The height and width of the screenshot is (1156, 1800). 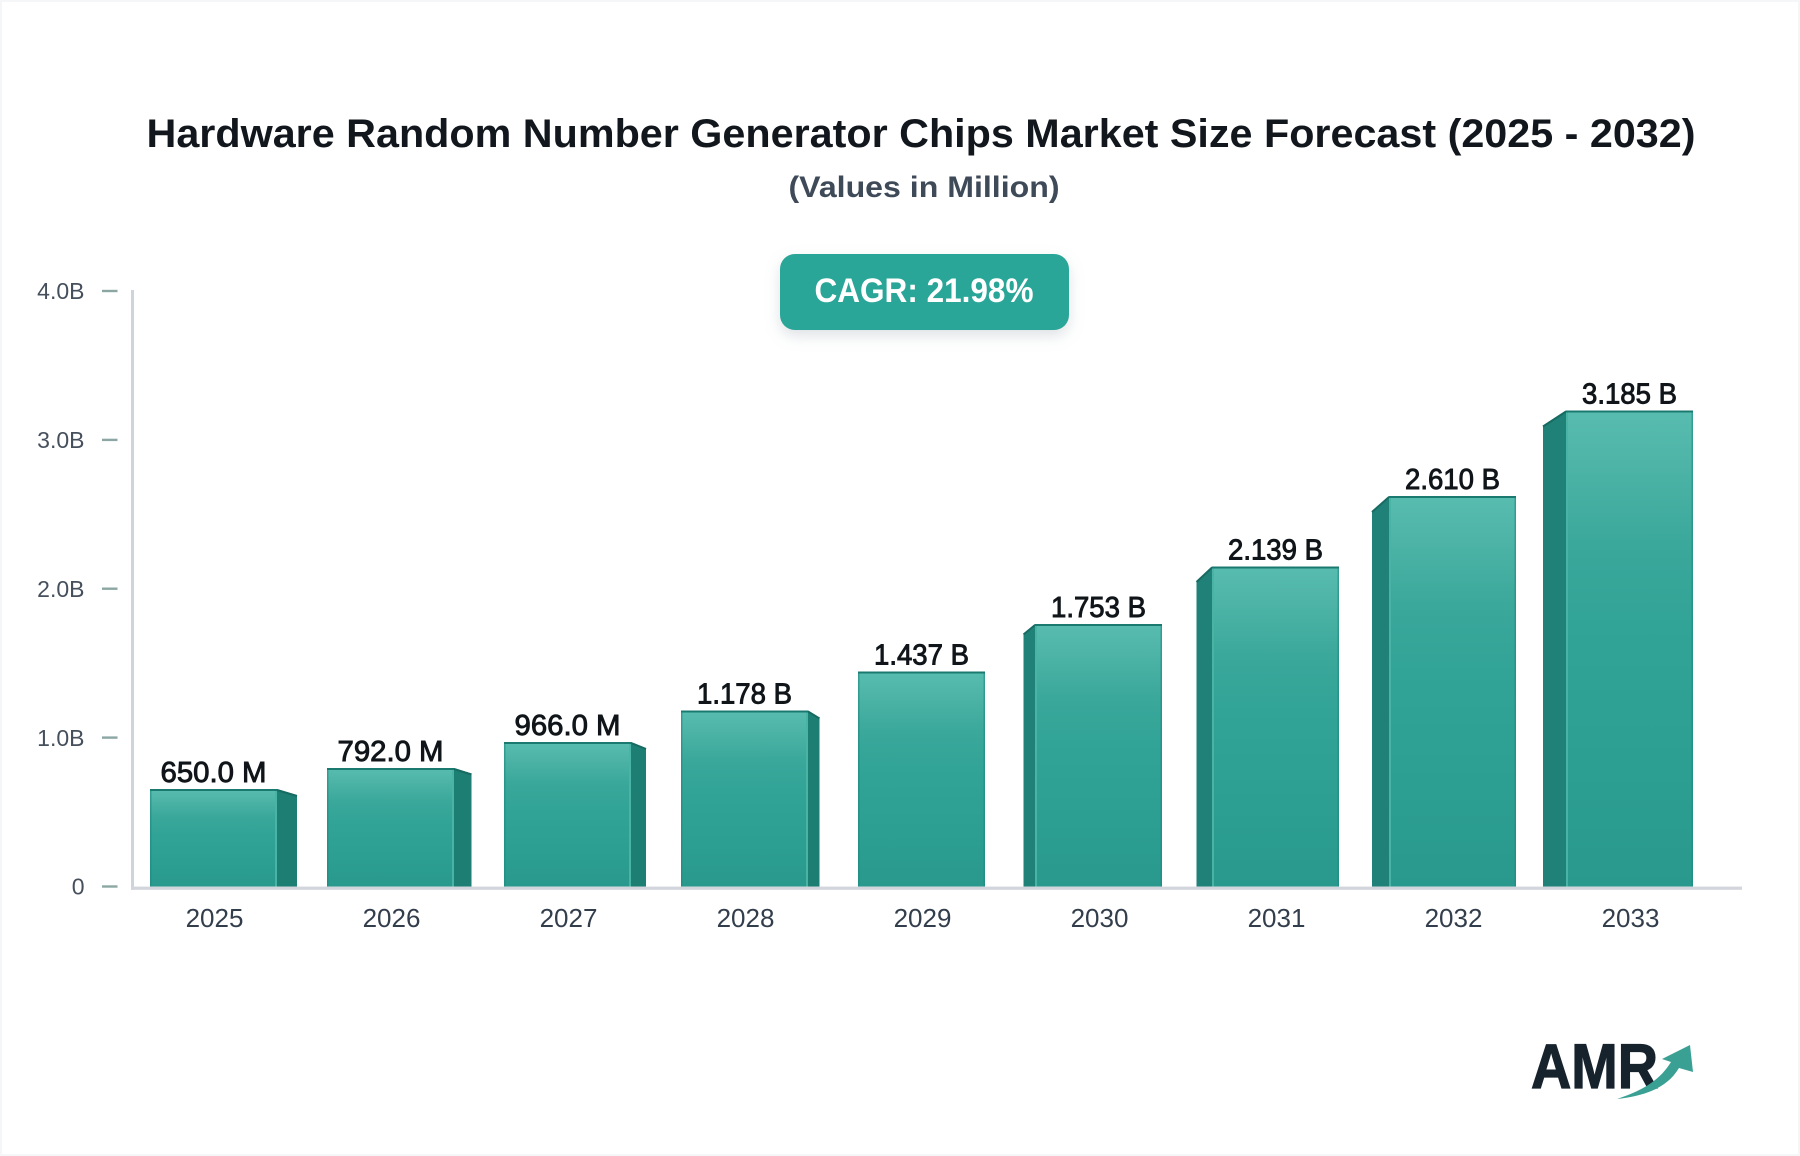 I want to click on svg-text: 1.437 B, so click(x=921, y=656).